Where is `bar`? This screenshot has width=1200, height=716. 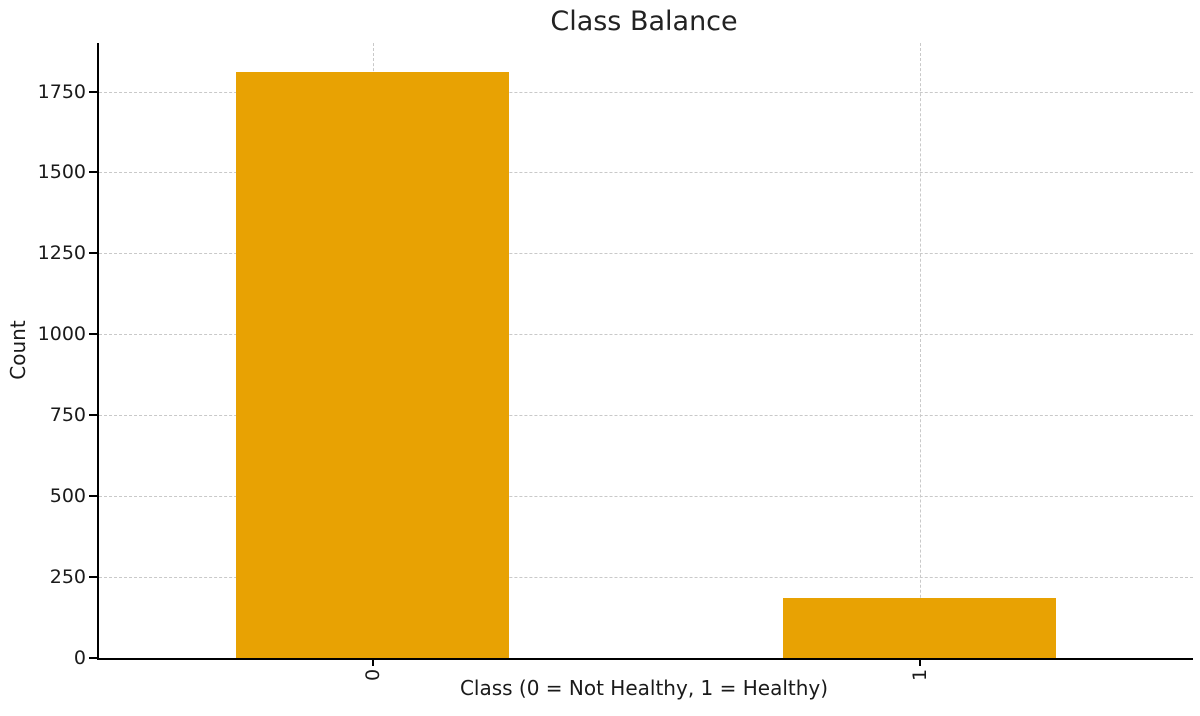
bar is located at coordinates (919, 628).